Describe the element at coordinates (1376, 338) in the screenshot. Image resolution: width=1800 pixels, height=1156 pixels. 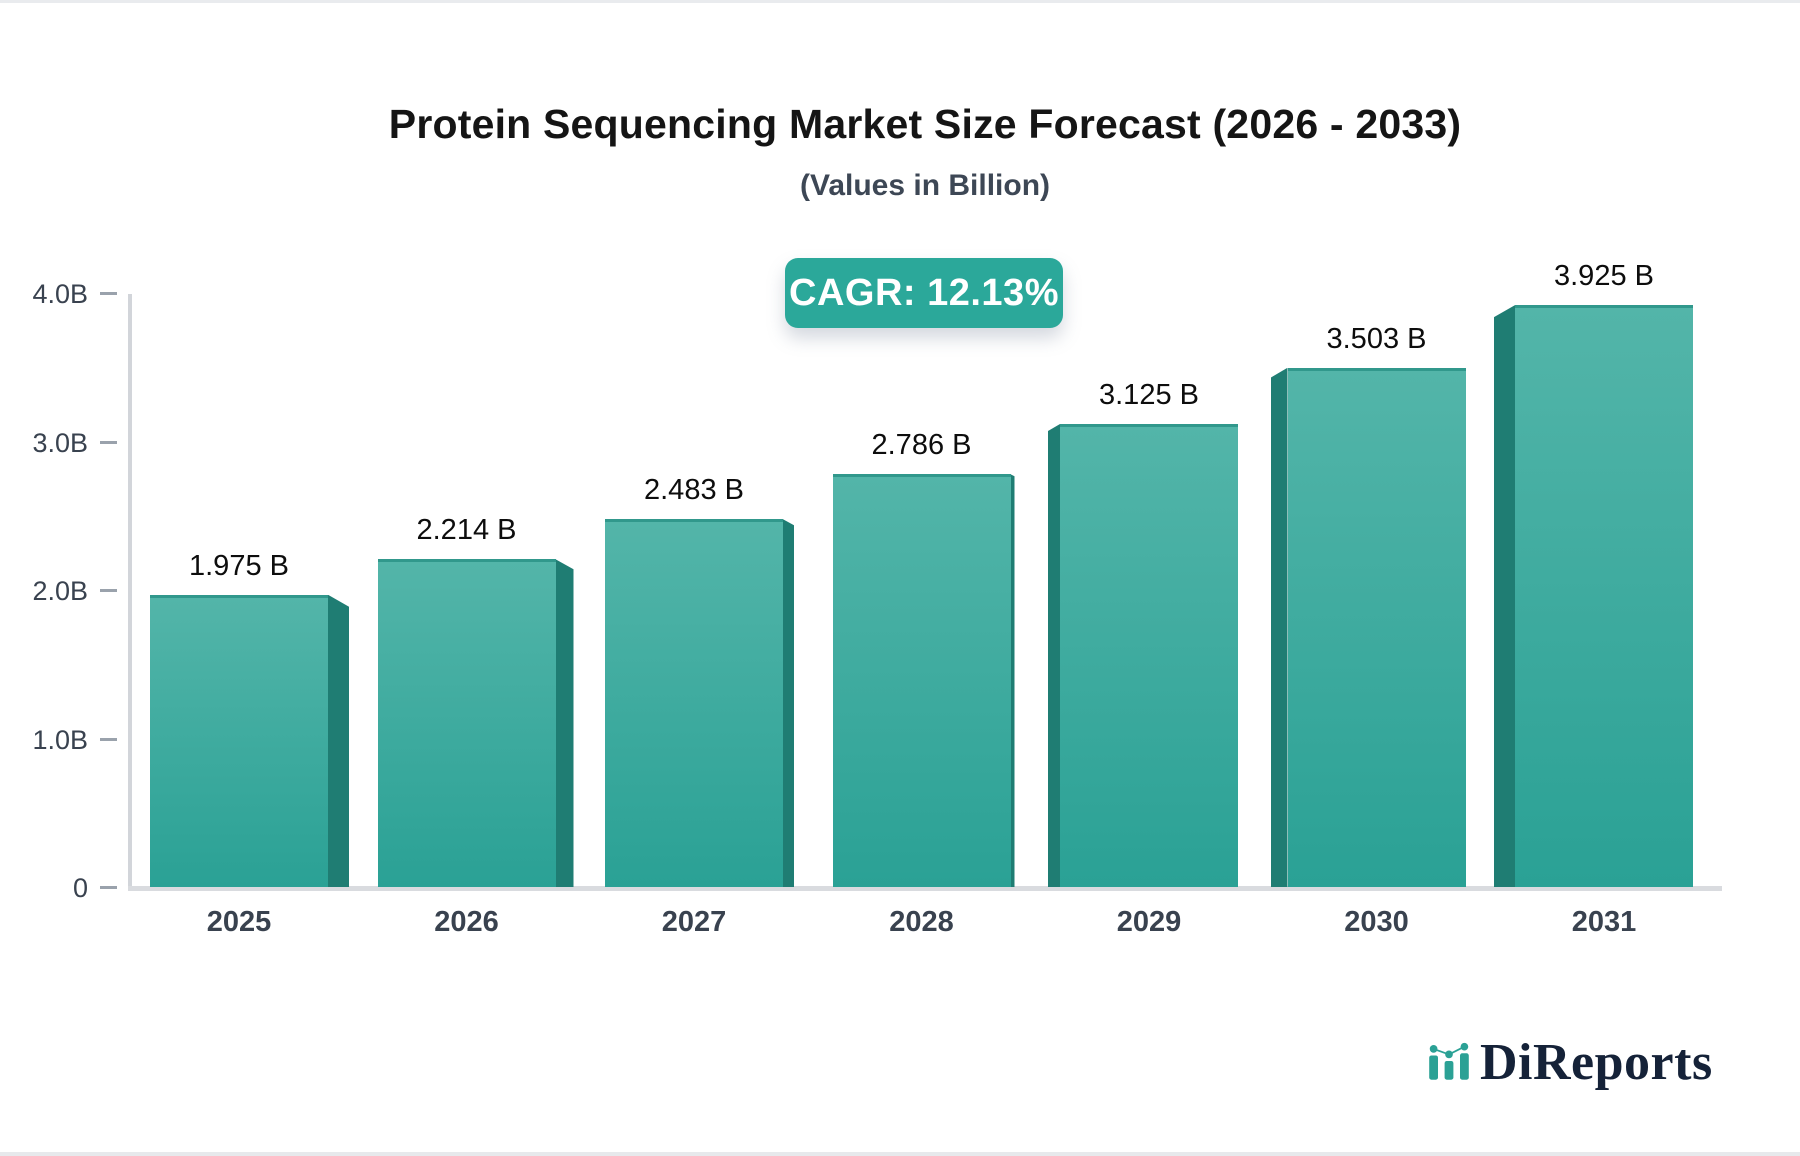
I see `bar-value-label: 3.503 B` at that location.